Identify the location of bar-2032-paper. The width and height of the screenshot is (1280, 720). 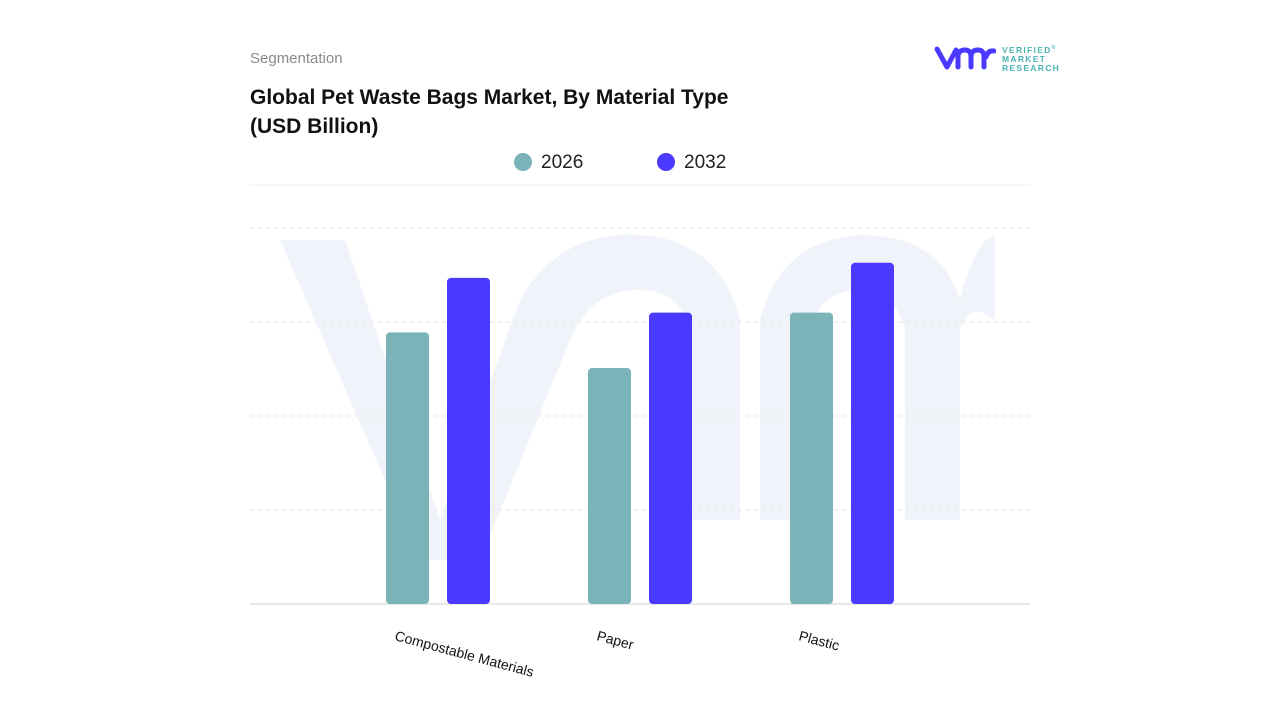
(670, 458).